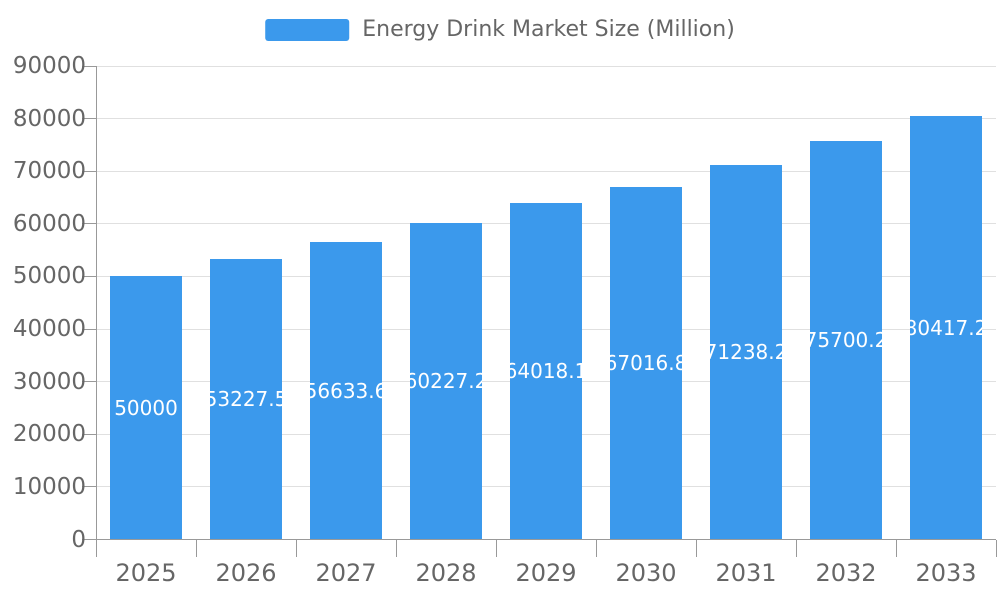 The image size is (1000, 600). I want to click on y-axis-label: 70000, so click(49, 171).